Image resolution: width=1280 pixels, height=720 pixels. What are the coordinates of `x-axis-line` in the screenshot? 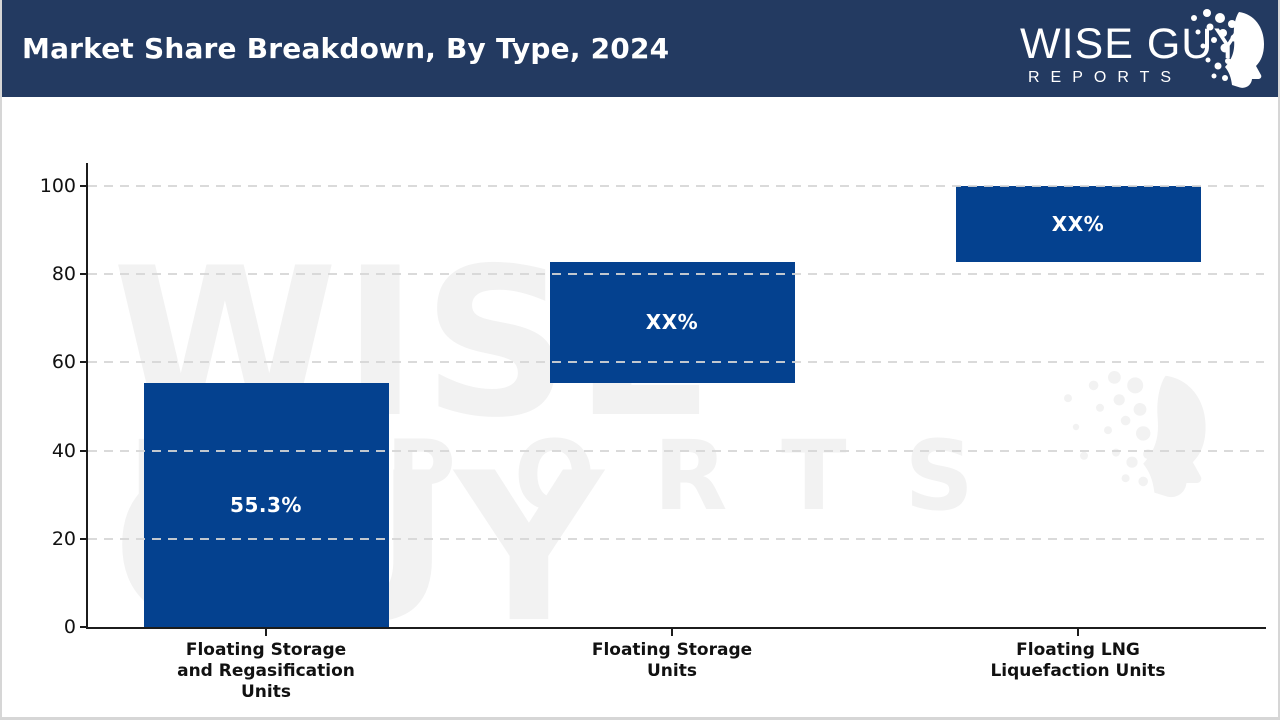 It's located at (676, 628).